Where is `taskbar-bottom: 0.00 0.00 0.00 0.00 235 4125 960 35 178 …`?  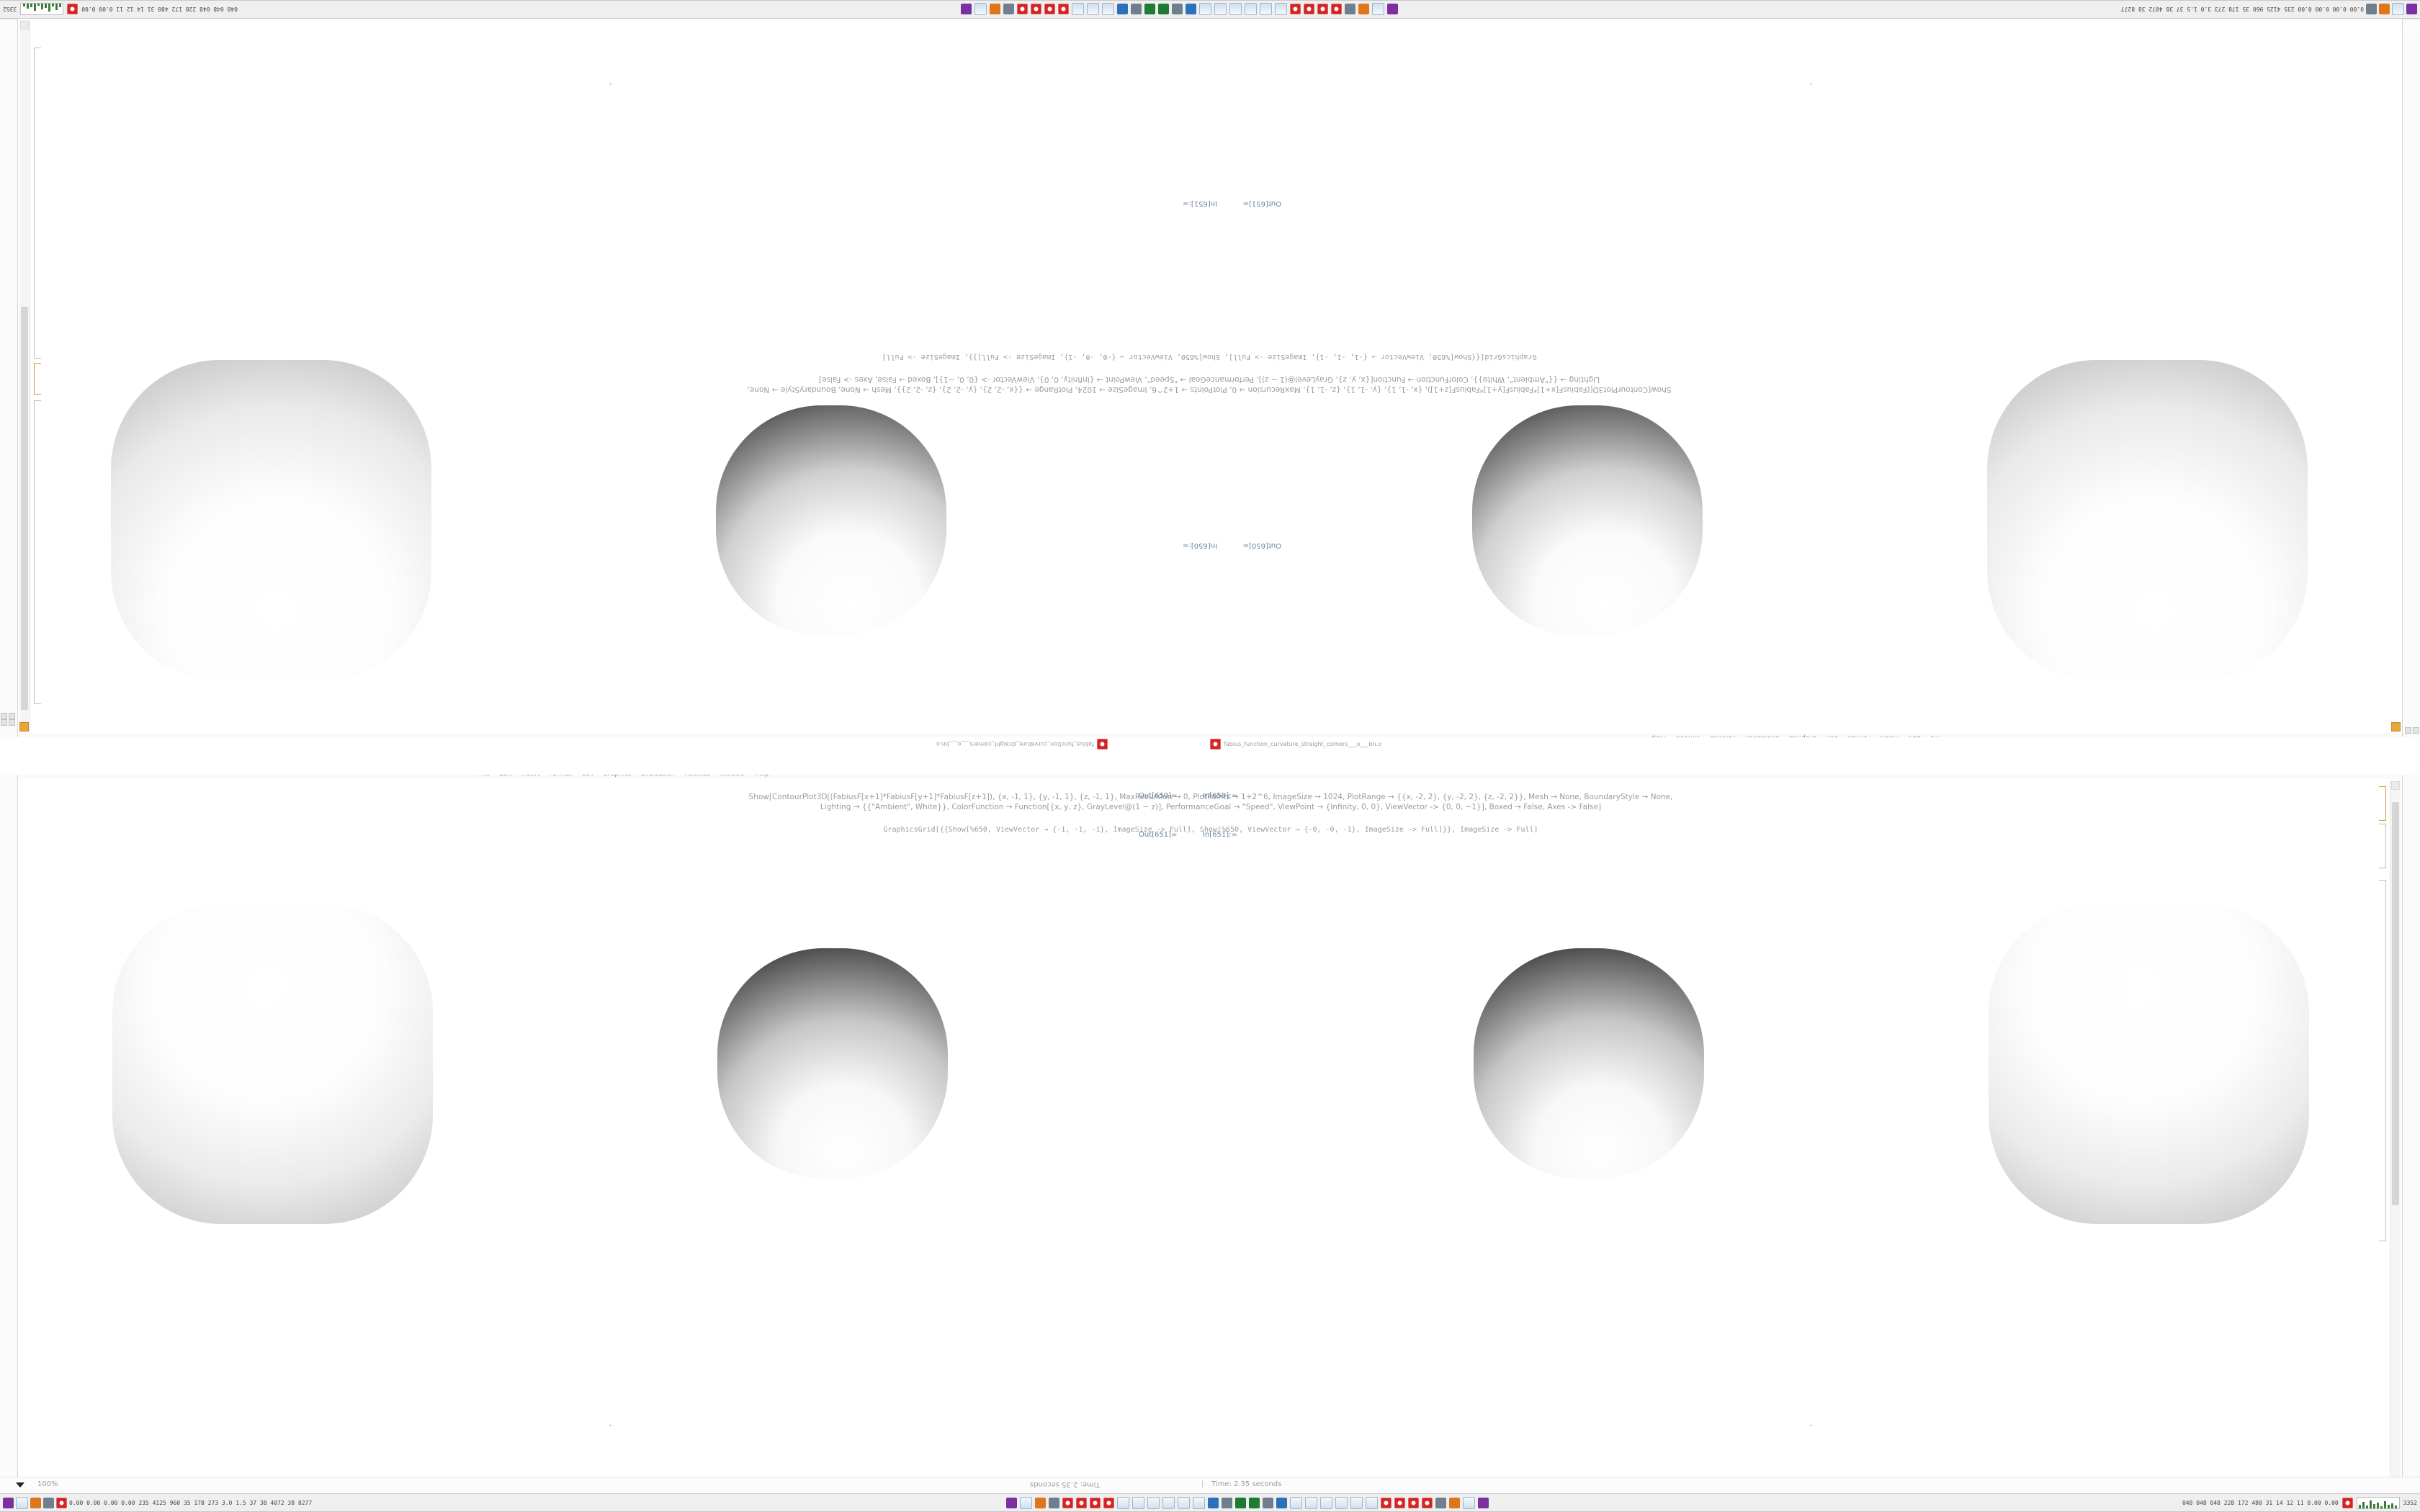
taskbar-bottom: 0.00 0.00 0.00 0.00 235 4125 960 35 178 … is located at coordinates (1210, 1502).